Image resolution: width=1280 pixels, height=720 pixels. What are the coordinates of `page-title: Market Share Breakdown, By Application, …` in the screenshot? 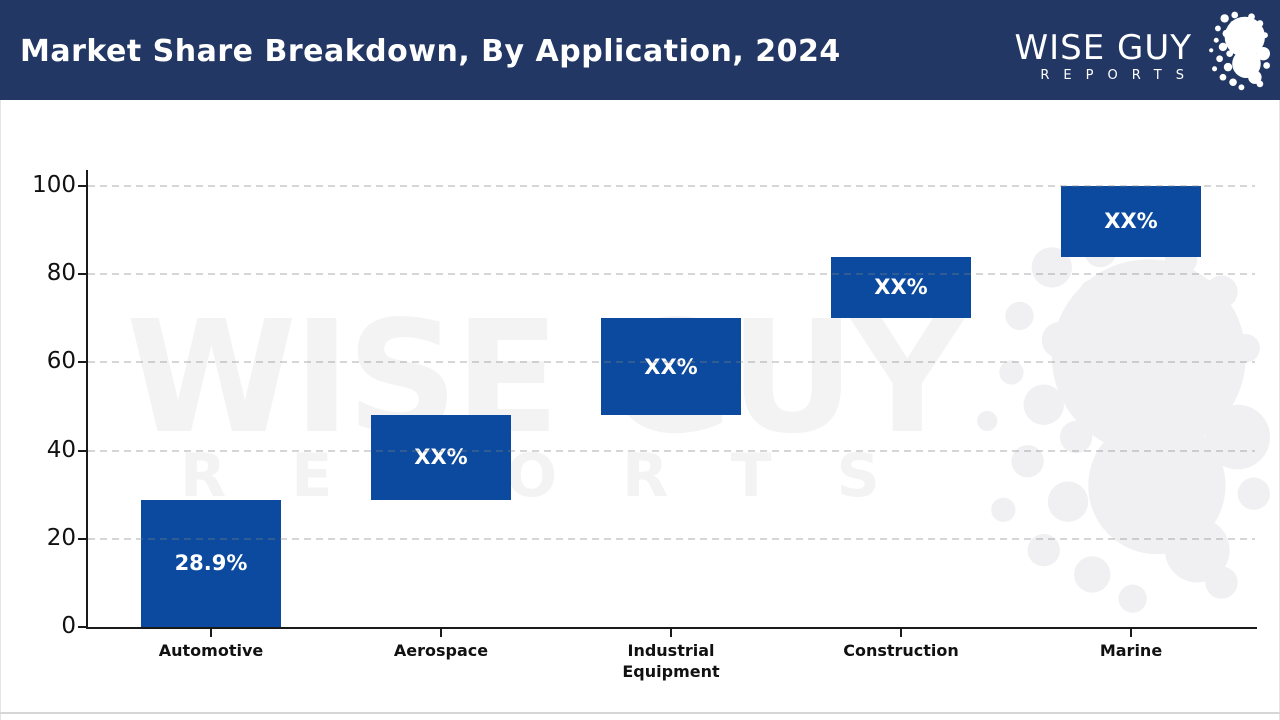 It's located at (430, 51).